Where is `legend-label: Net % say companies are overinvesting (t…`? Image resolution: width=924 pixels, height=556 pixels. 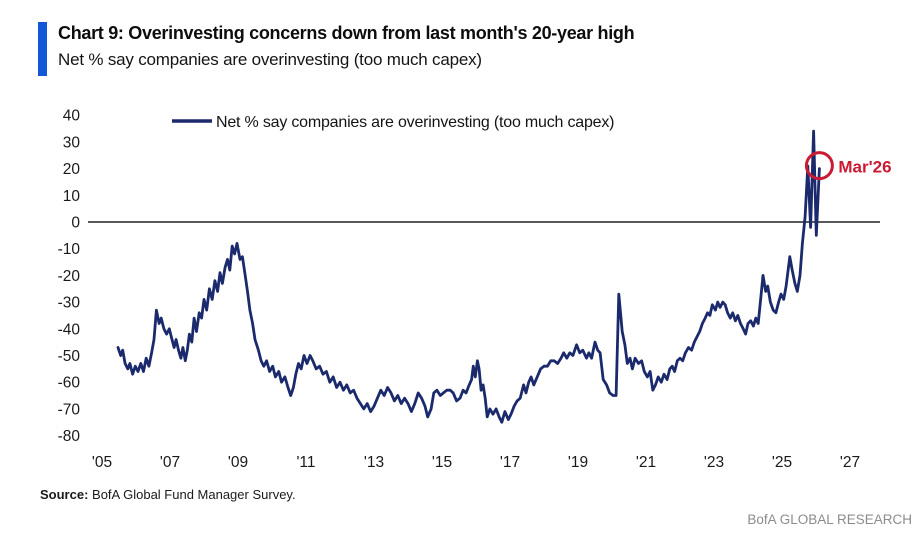
legend-label: Net % say companies are overinvesting (t… is located at coordinates (415, 122).